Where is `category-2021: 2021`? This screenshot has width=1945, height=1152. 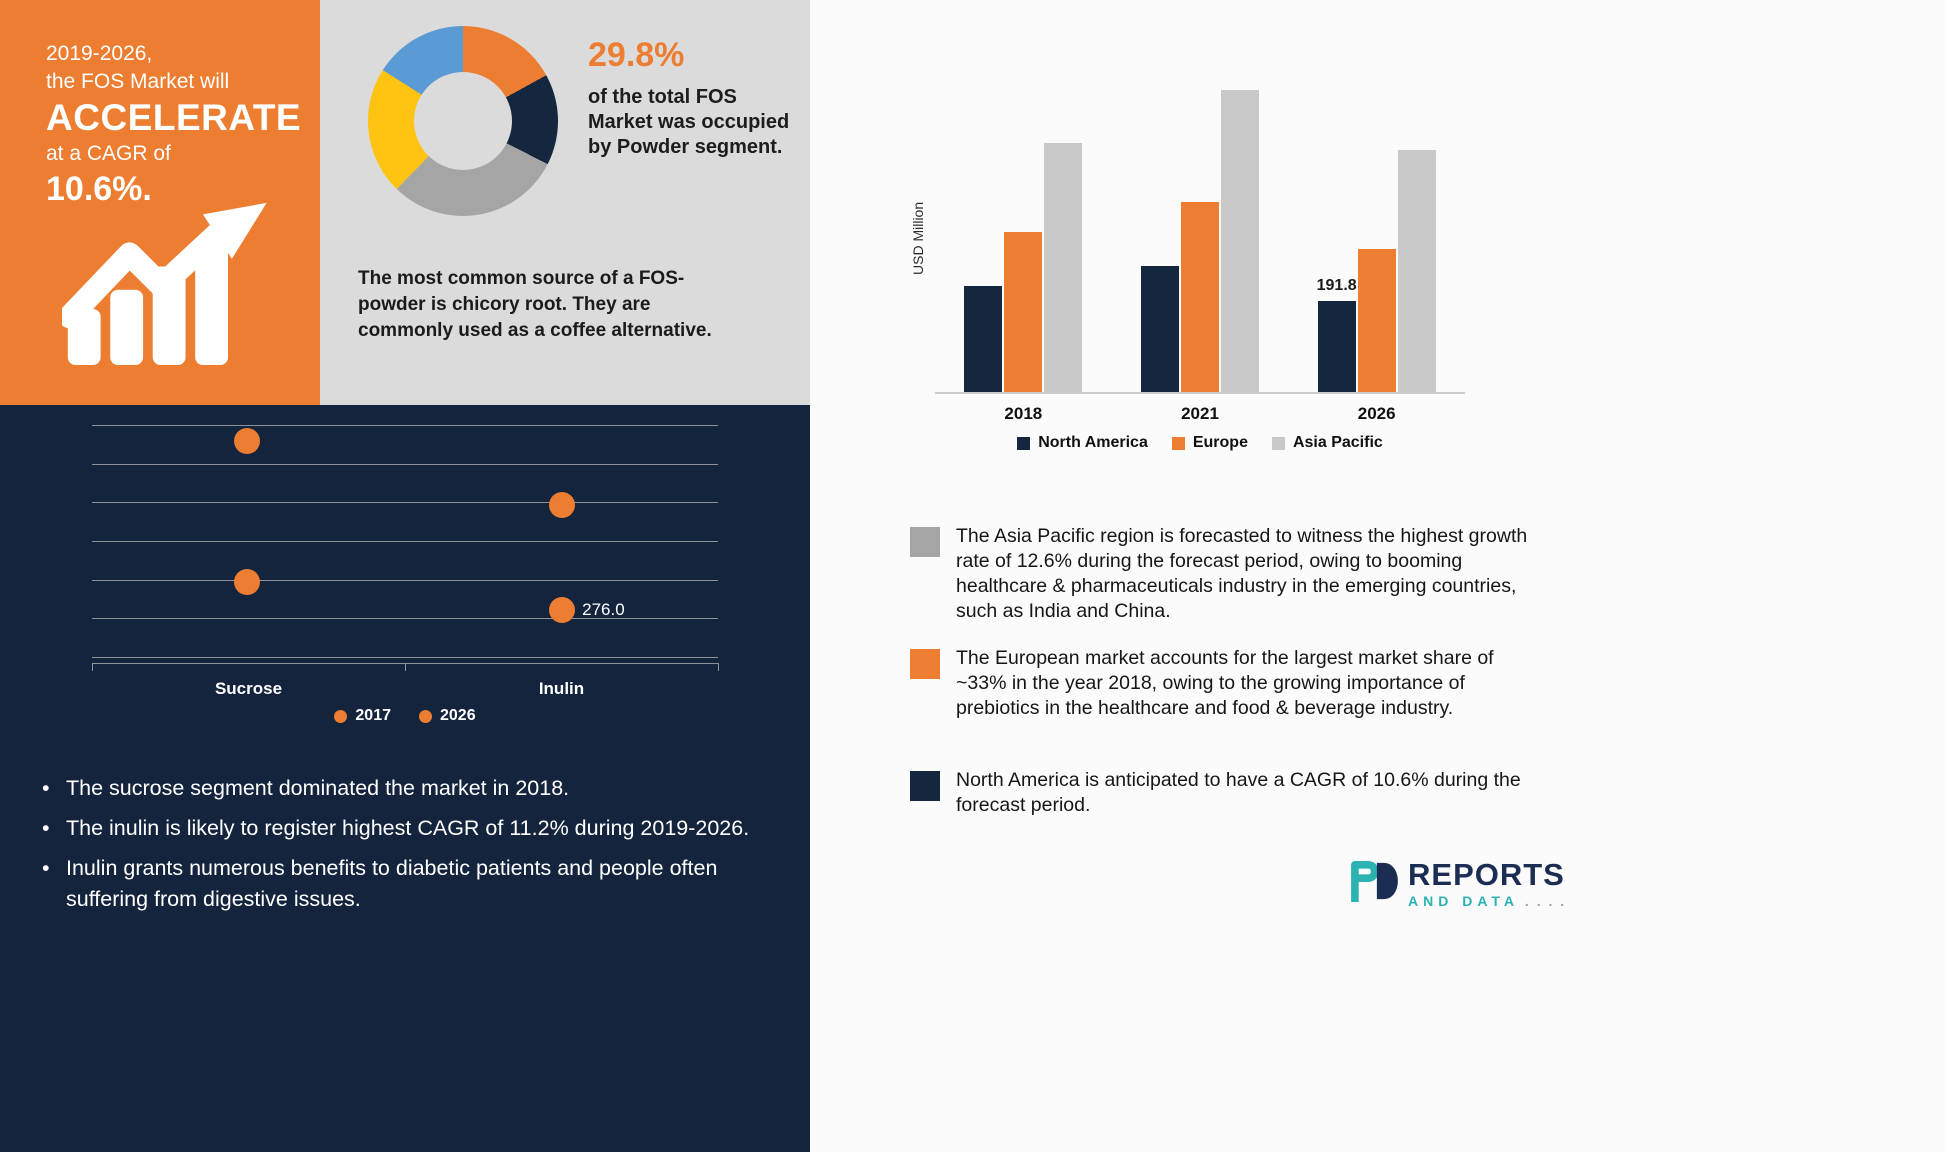 category-2021: 2021 is located at coordinates (1200, 413).